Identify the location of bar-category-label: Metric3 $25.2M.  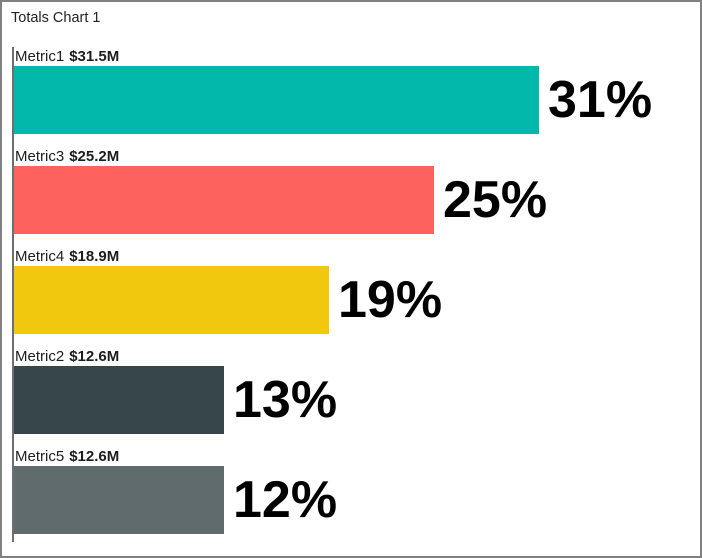
(355, 156).